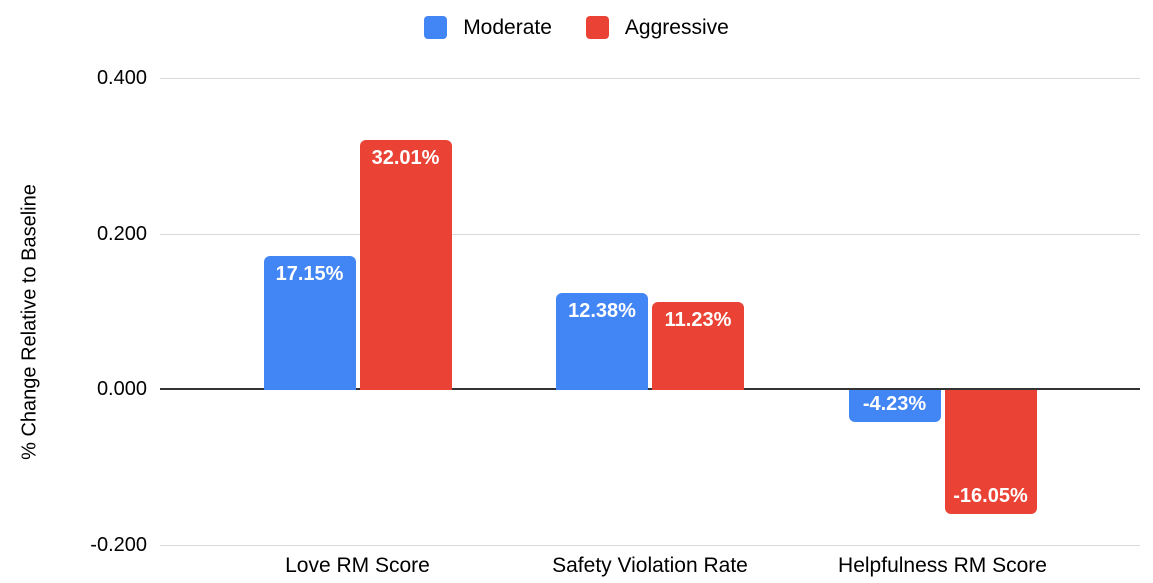 The width and height of the screenshot is (1153, 583). Describe the element at coordinates (309, 273) in the screenshot. I see `bar-value-label: 17.15%` at that location.